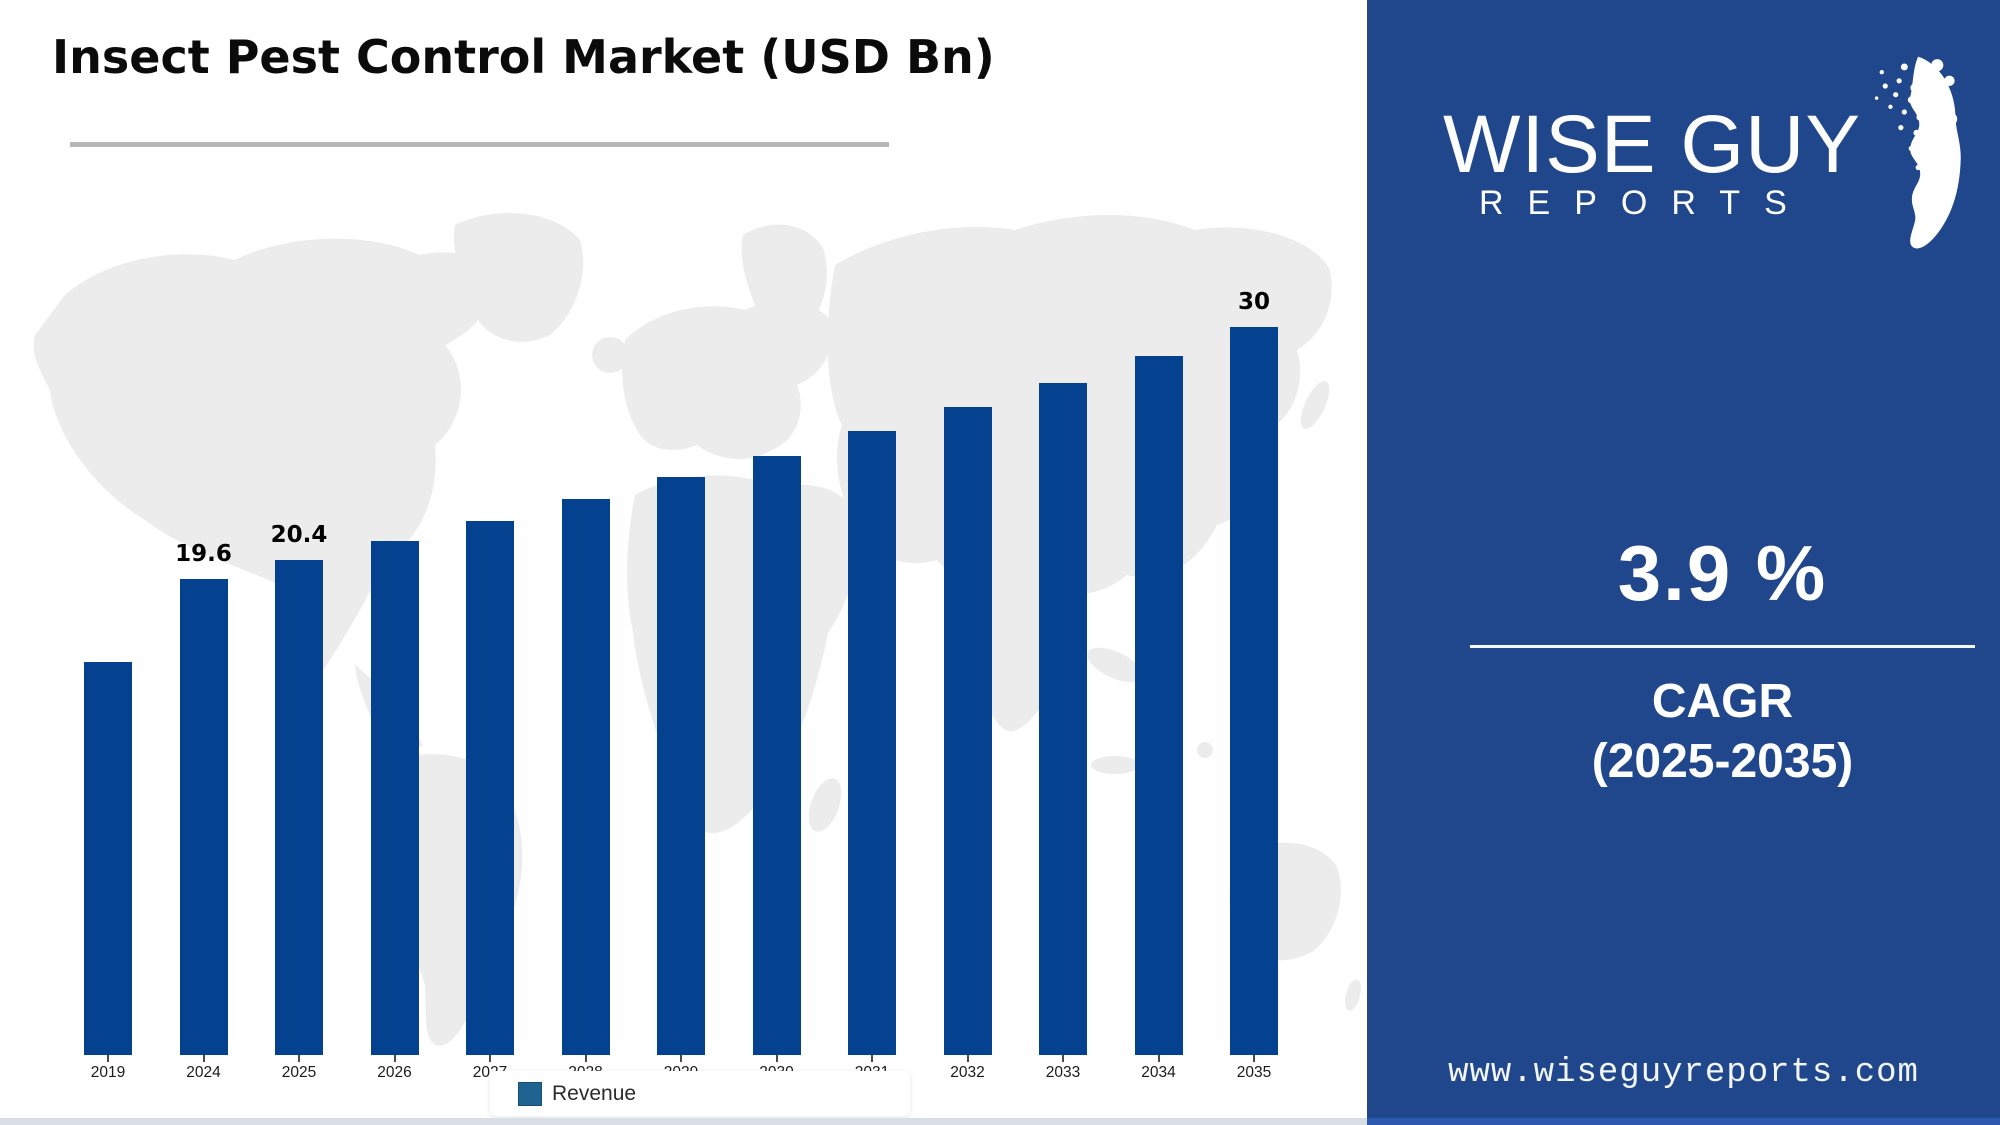 The height and width of the screenshot is (1125, 2000). I want to click on x-axis-label-2033: 2033, so click(1063, 1072).